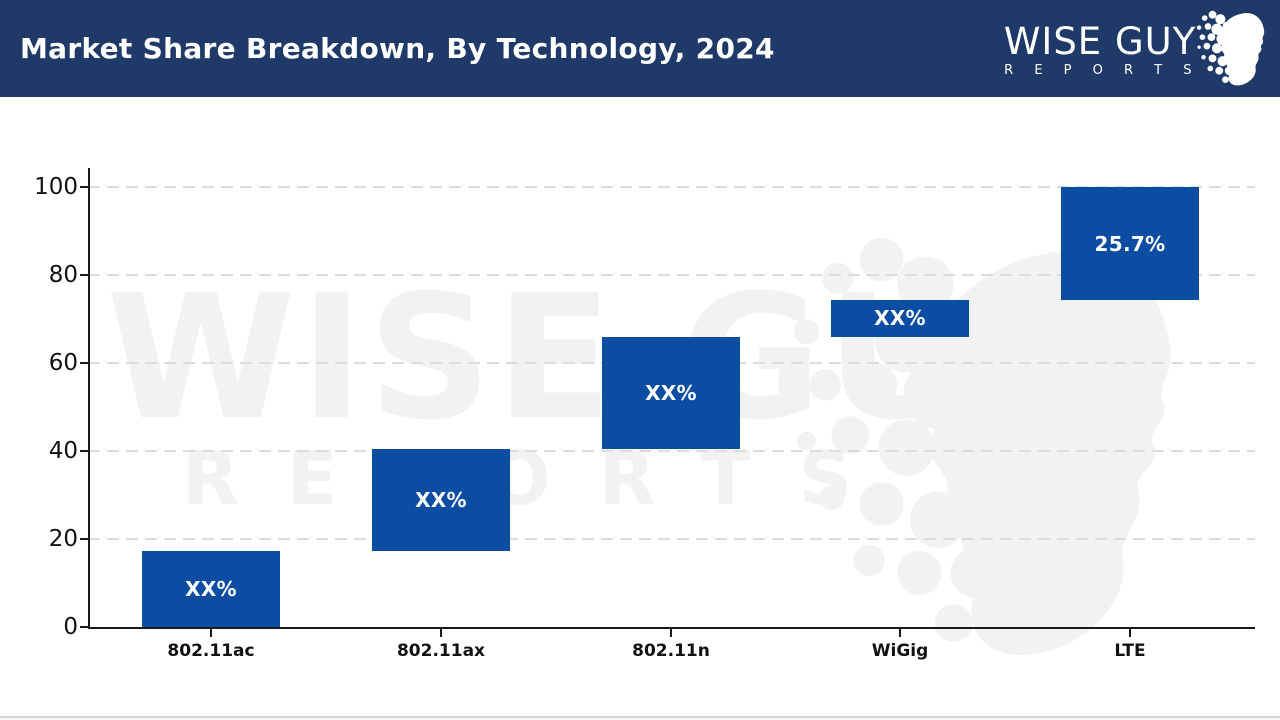 The height and width of the screenshot is (720, 1280). Describe the element at coordinates (1102, 70) in the screenshot. I see `brand-subtitle-text: R E P O R T S` at that location.